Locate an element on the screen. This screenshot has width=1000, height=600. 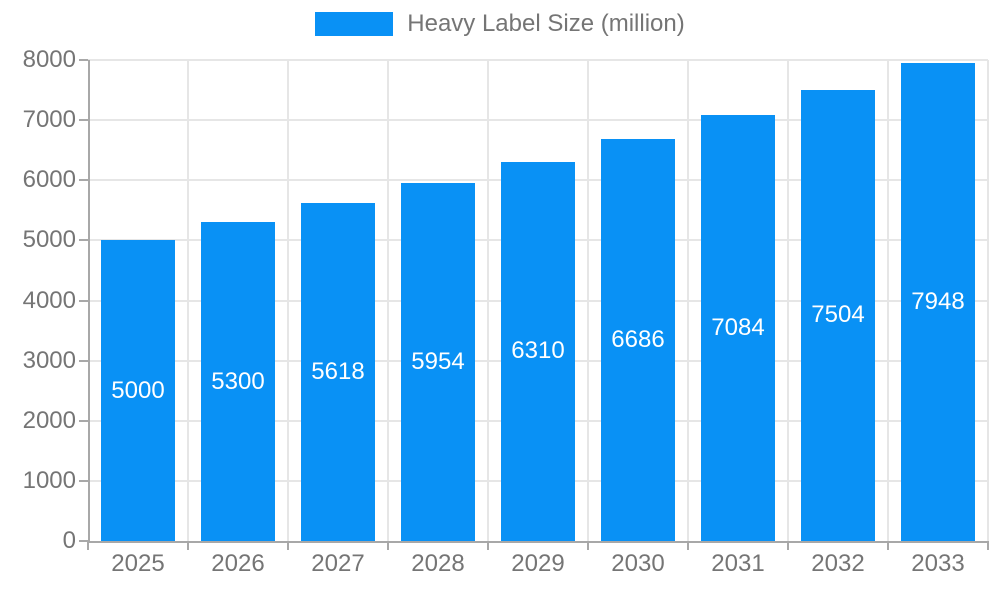
y-axis-line is located at coordinates (89, 300).